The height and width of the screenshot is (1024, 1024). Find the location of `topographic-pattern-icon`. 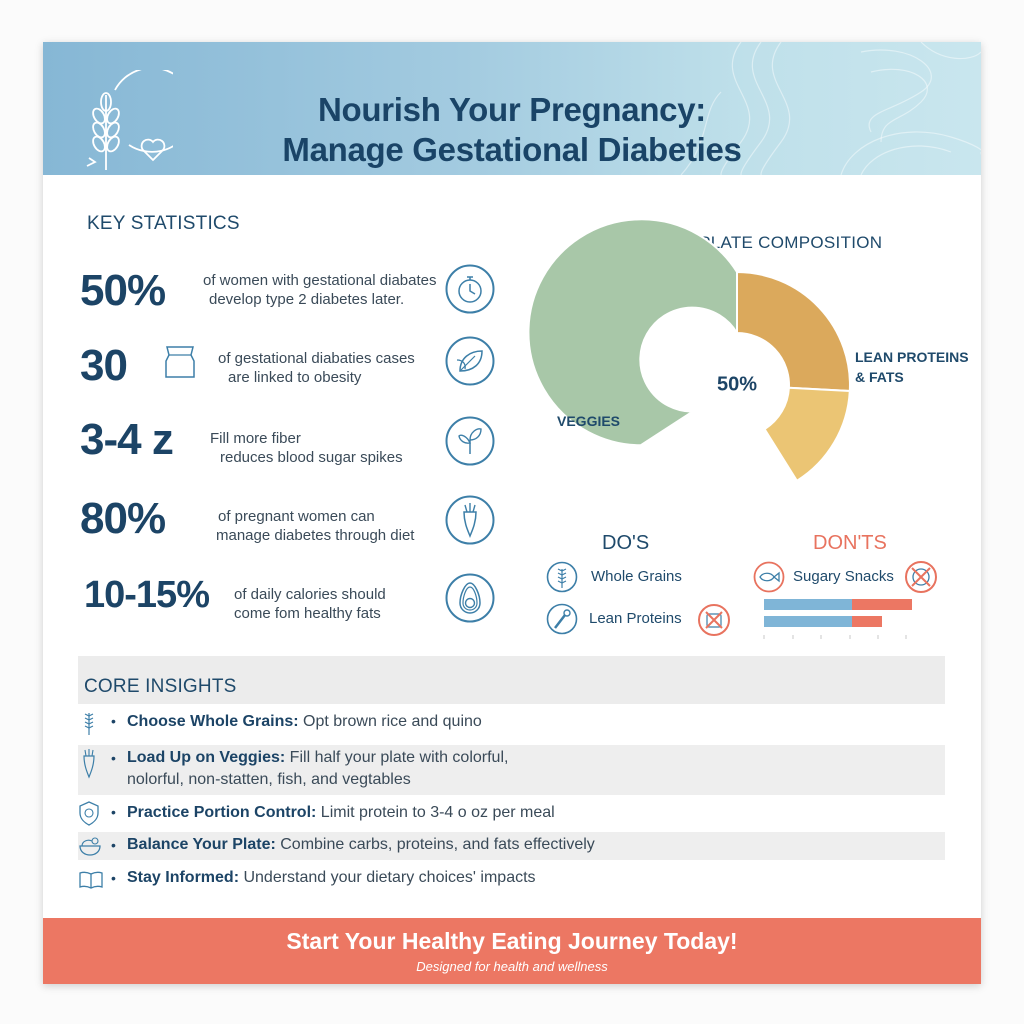

topographic-pattern-icon is located at coordinates (830, 108).